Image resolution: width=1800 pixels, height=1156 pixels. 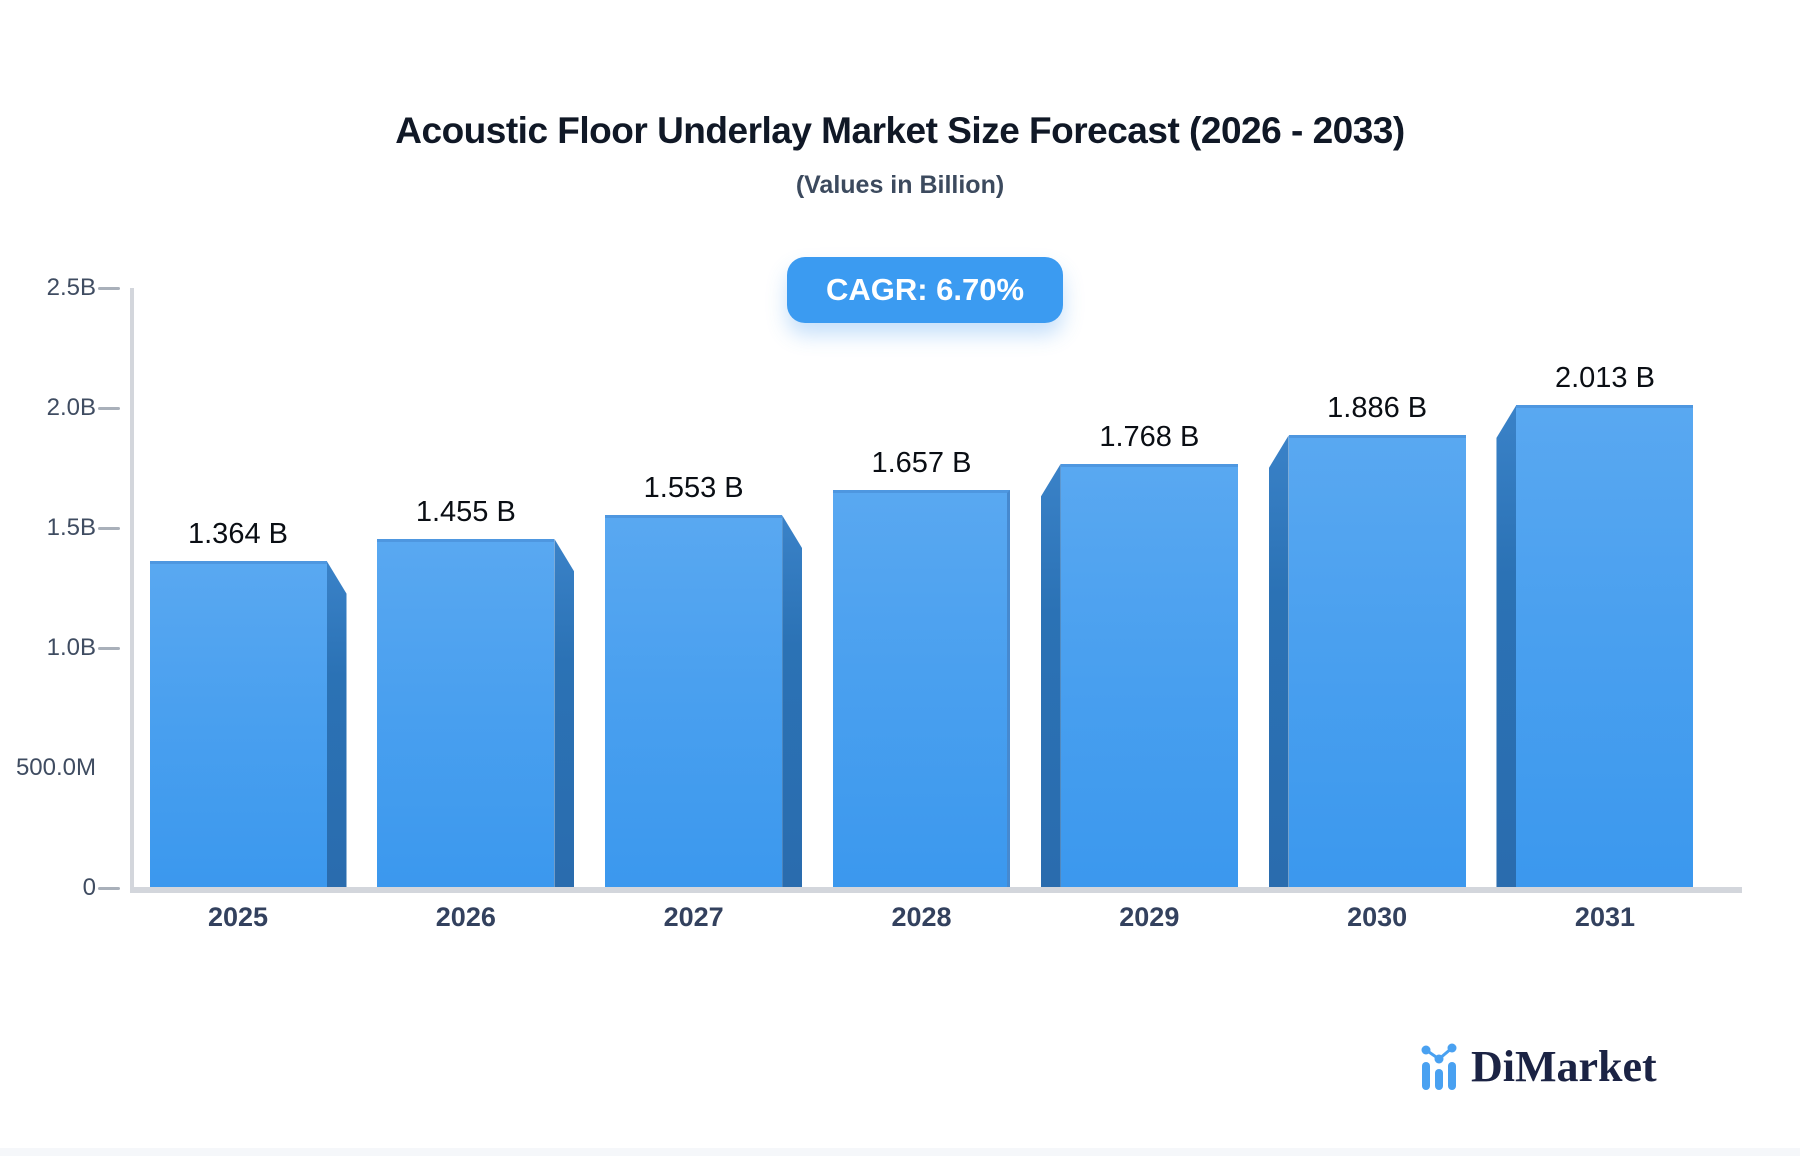 What do you see at coordinates (1439, 1066) in the screenshot?
I see `bar-line-chart-icon` at bounding box center [1439, 1066].